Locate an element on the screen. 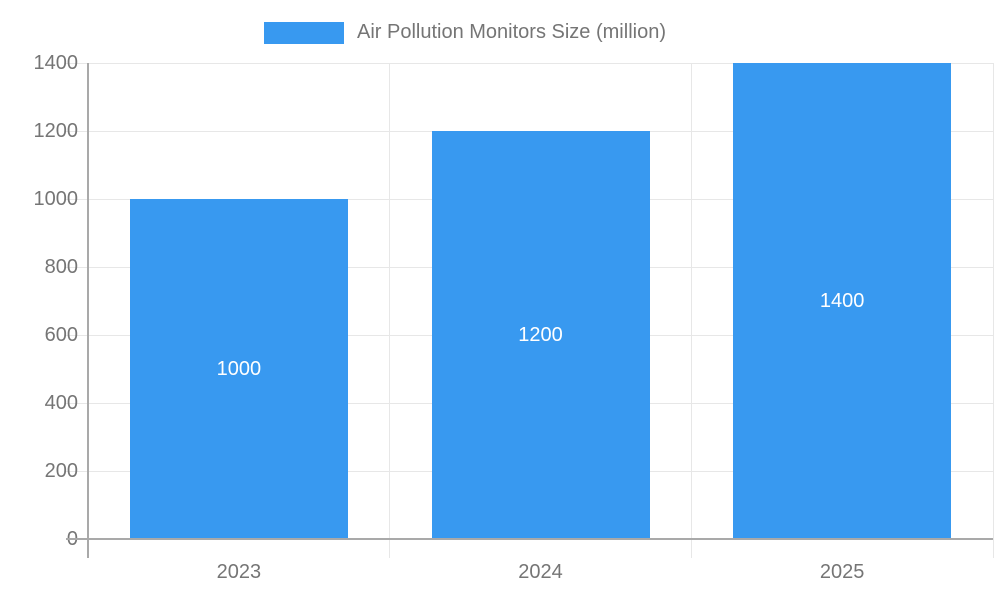 This screenshot has height=600, width=1000. bar-value-label: 1000 is located at coordinates (239, 369).